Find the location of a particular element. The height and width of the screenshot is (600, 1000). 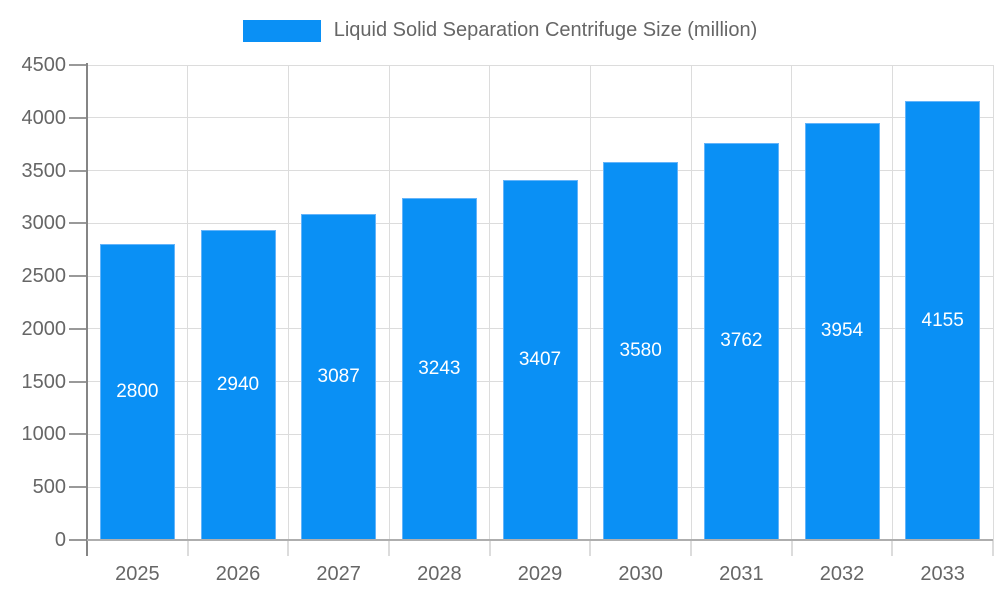

x-tick-label-2026: 2026 is located at coordinates (238, 574).